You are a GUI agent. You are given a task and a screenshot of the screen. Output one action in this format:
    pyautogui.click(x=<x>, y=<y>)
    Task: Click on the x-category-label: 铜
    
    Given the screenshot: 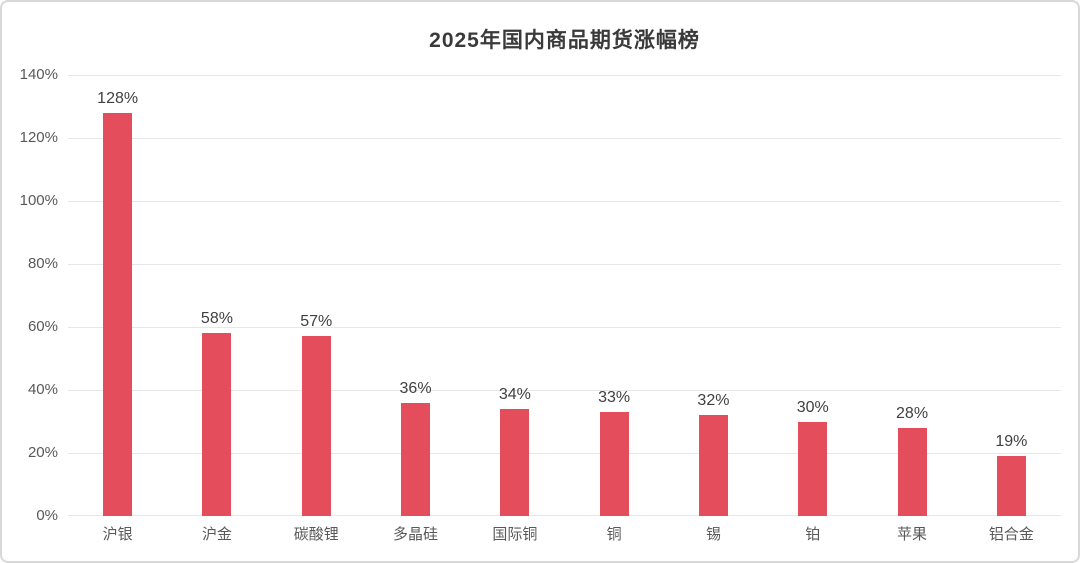 What is the action you would take?
    pyautogui.click(x=614, y=534)
    